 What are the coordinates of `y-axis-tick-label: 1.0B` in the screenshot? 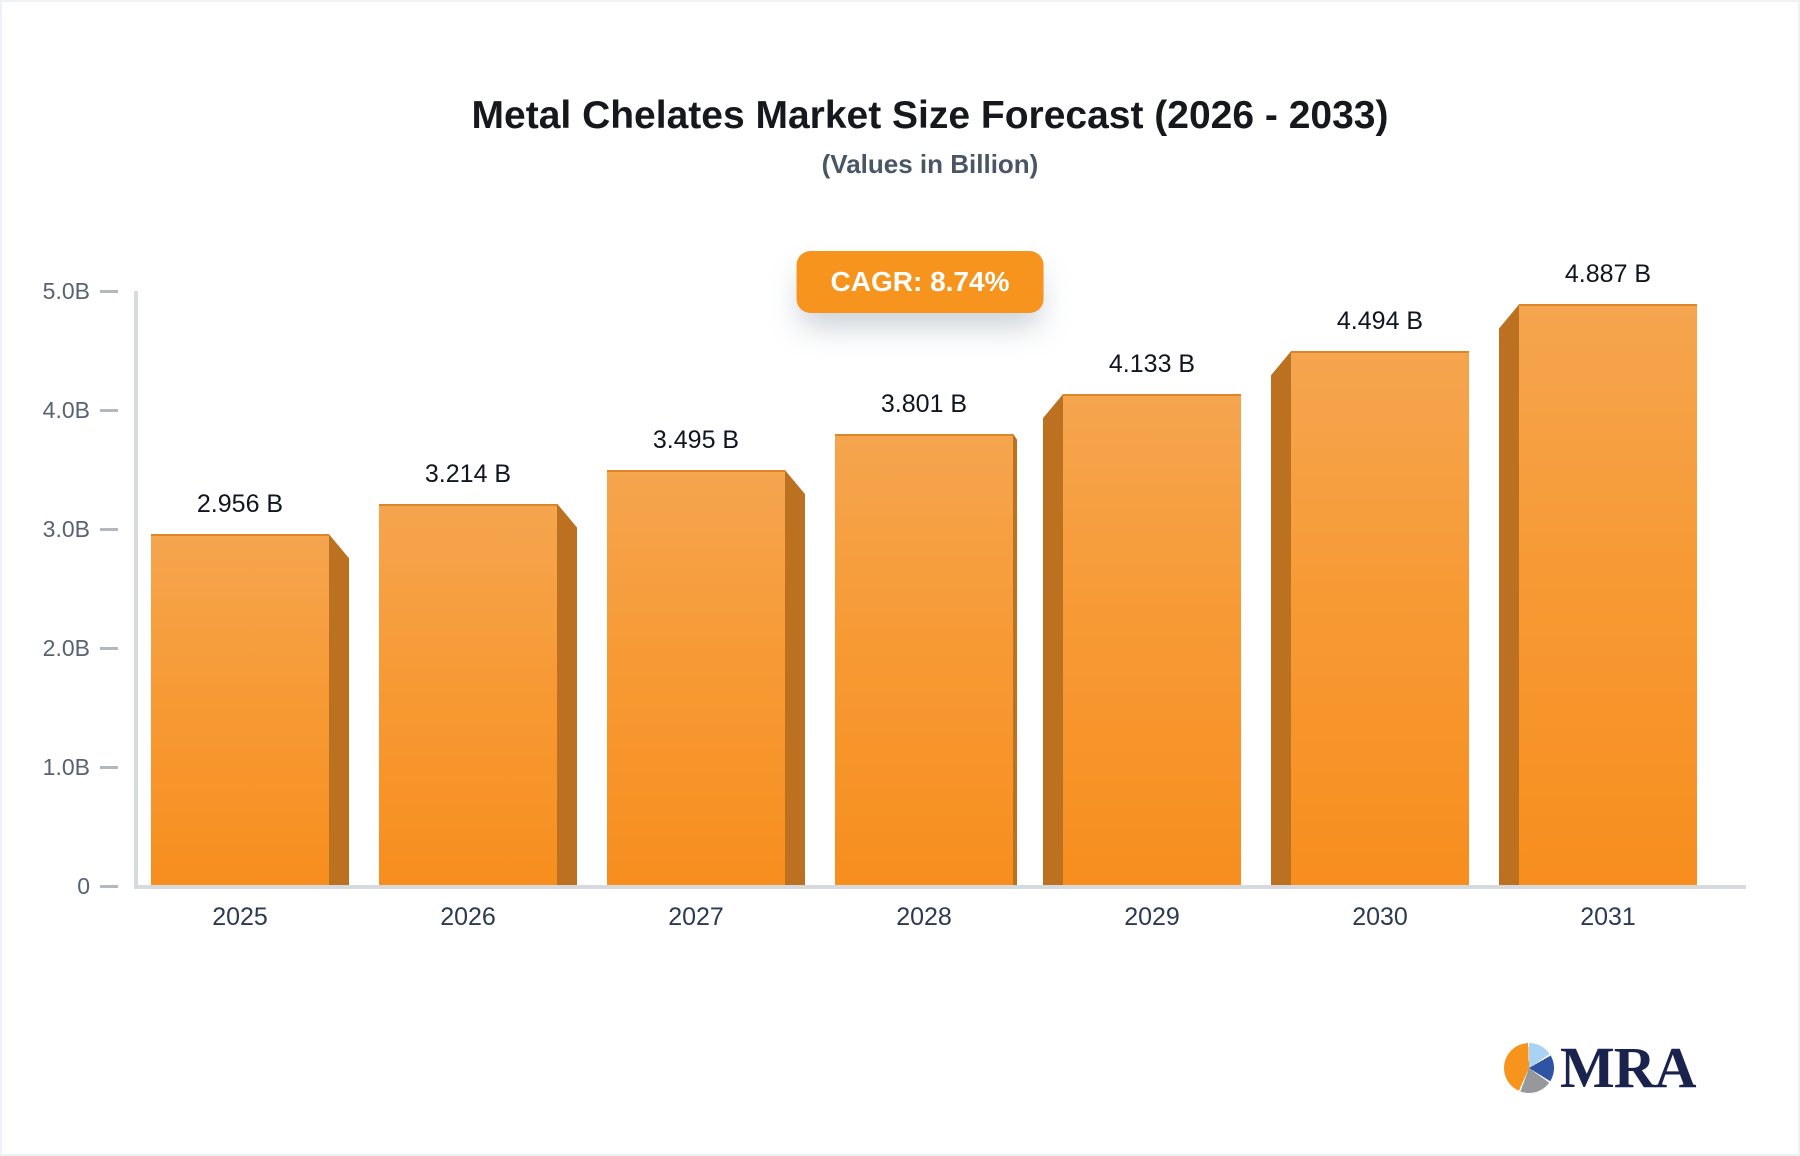 It's located at (66, 766).